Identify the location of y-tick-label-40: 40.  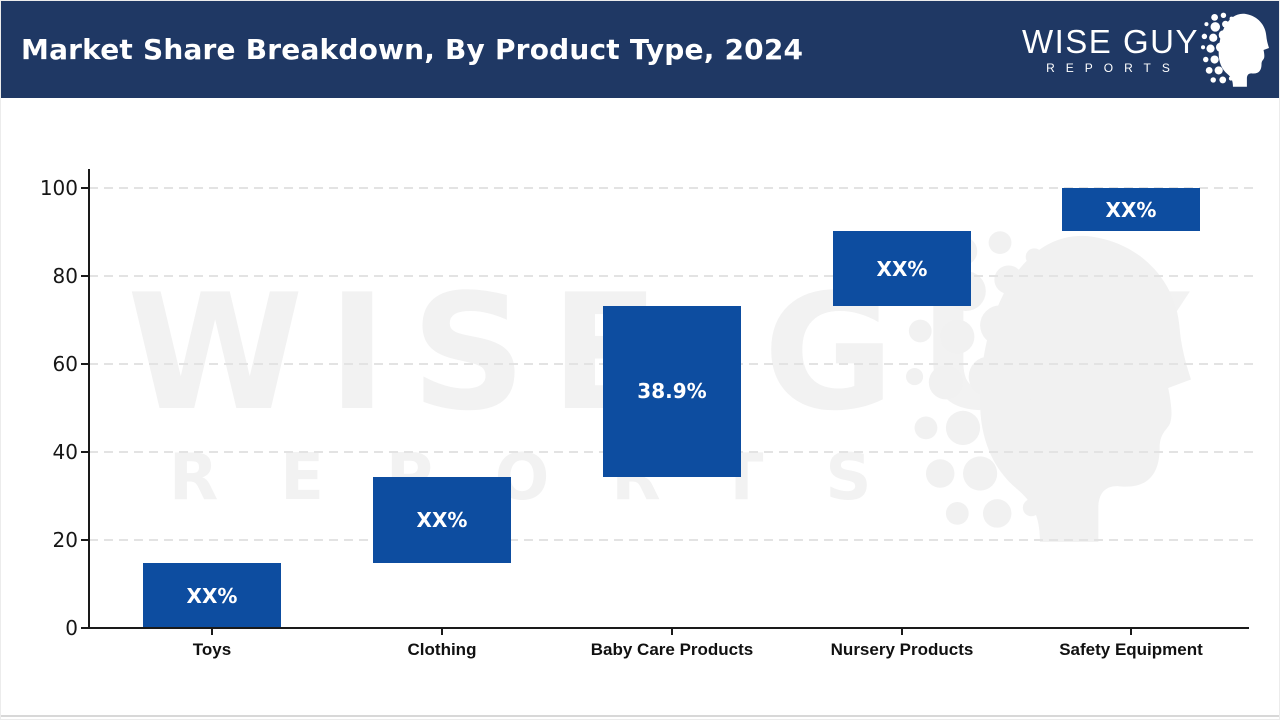
(65, 452).